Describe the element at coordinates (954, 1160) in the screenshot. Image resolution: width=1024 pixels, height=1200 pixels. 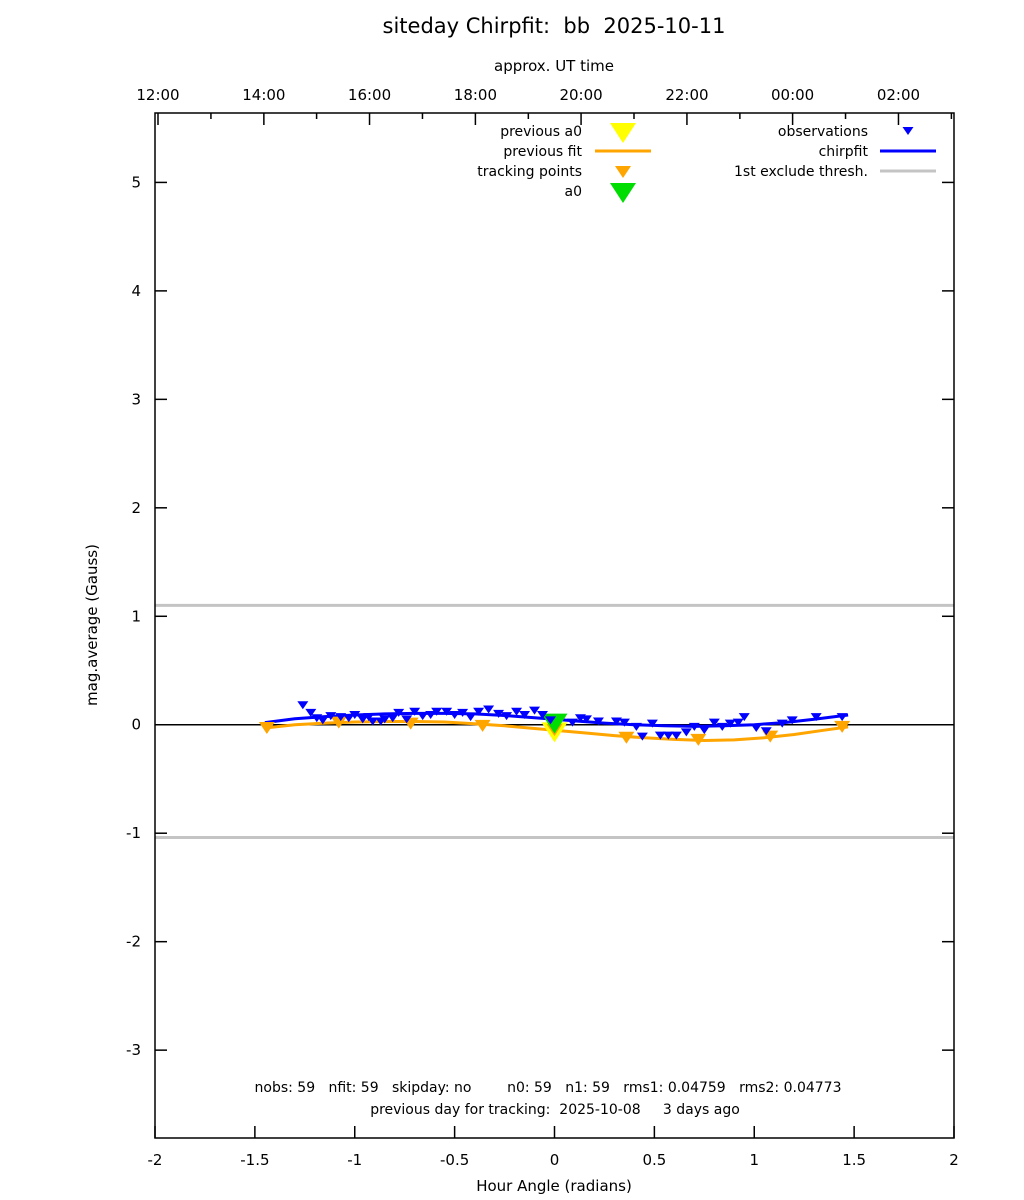
I see `x-tick-label: 2` at that location.